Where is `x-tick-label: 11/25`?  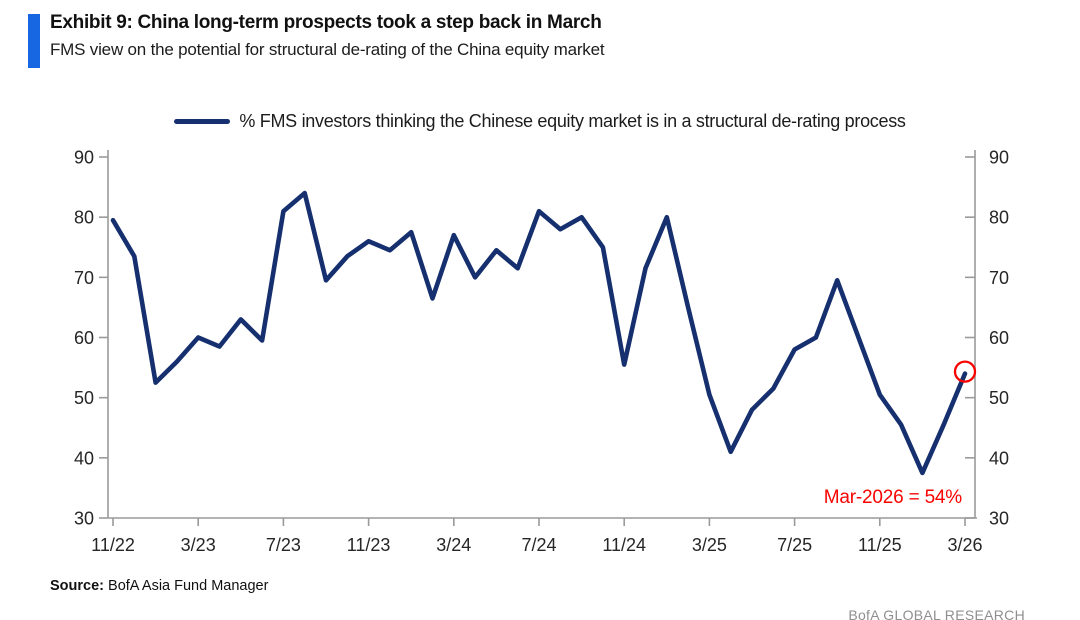 x-tick-label: 11/25 is located at coordinates (880, 545).